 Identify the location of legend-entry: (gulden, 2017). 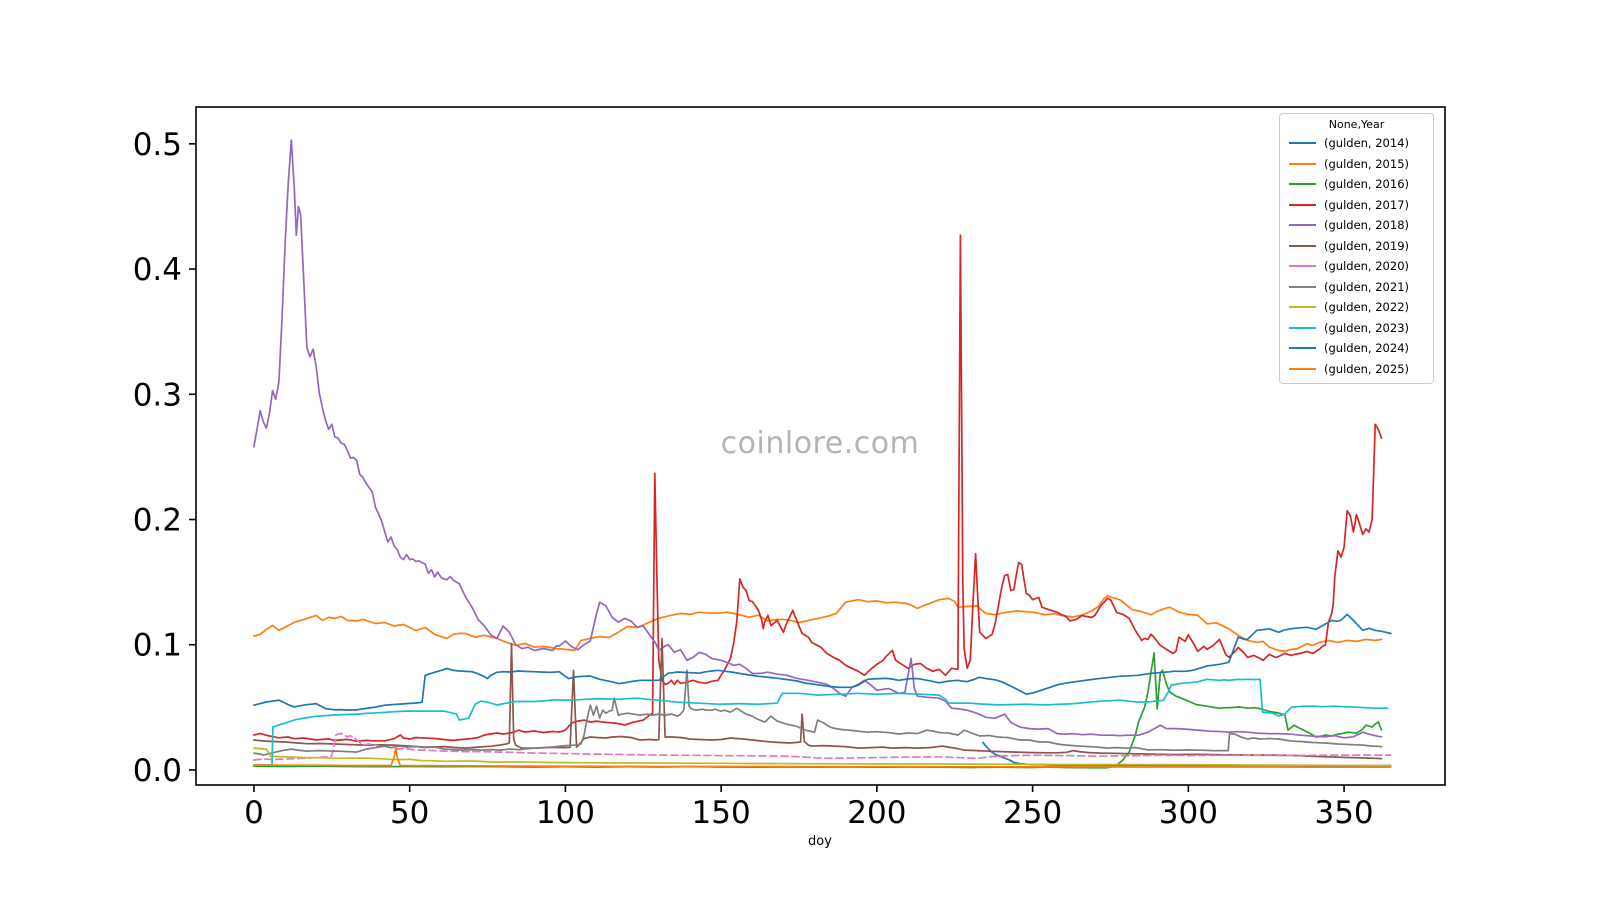
(1356, 205).